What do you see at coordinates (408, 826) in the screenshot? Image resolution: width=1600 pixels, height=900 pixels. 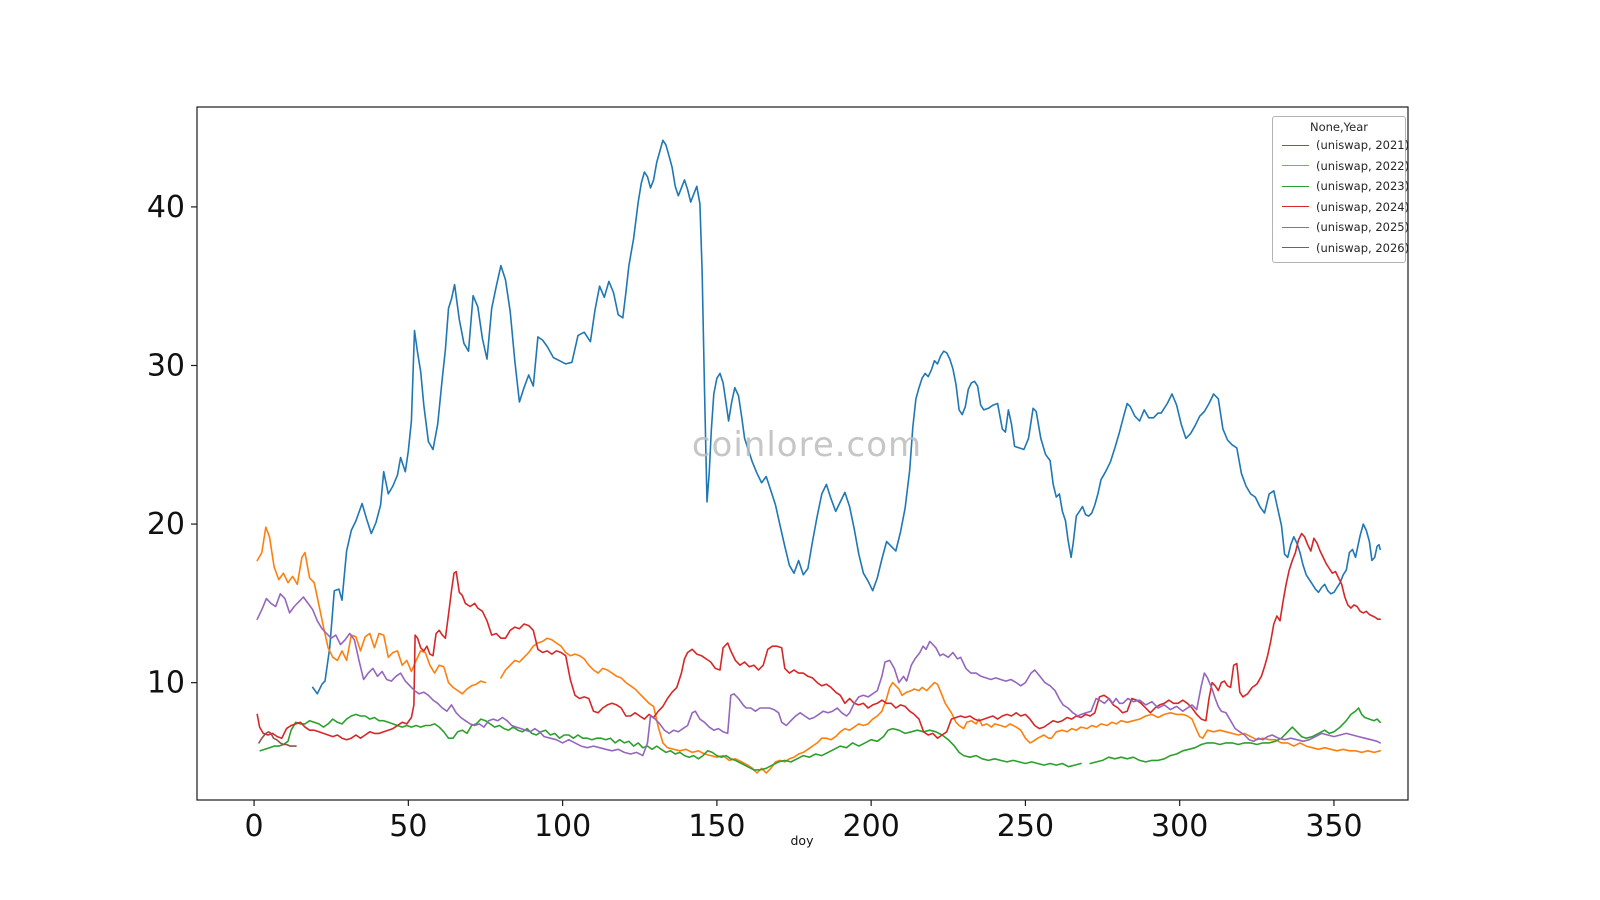 I see `x-tick-label: 50` at bounding box center [408, 826].